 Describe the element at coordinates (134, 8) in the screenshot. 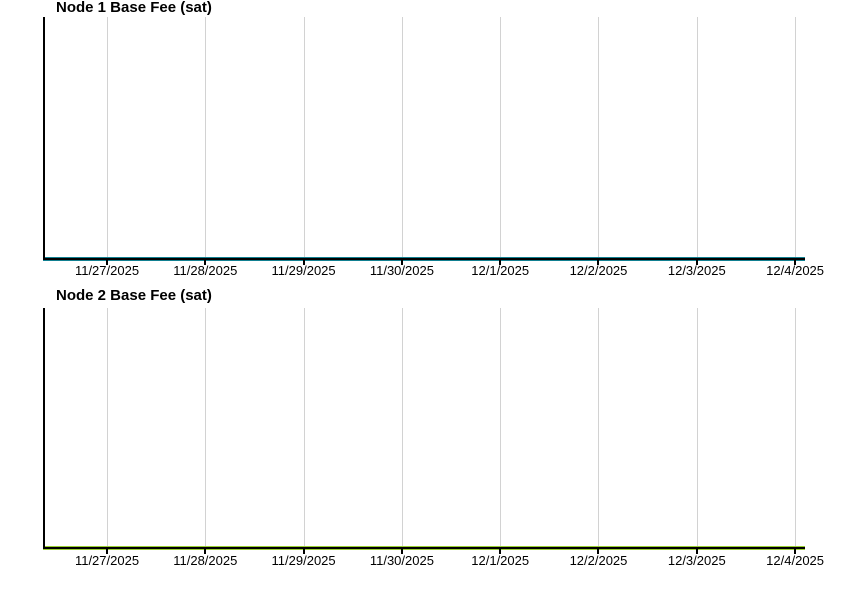

I see `chart1-title: Node 1 Base Fee (sat)` at that location.